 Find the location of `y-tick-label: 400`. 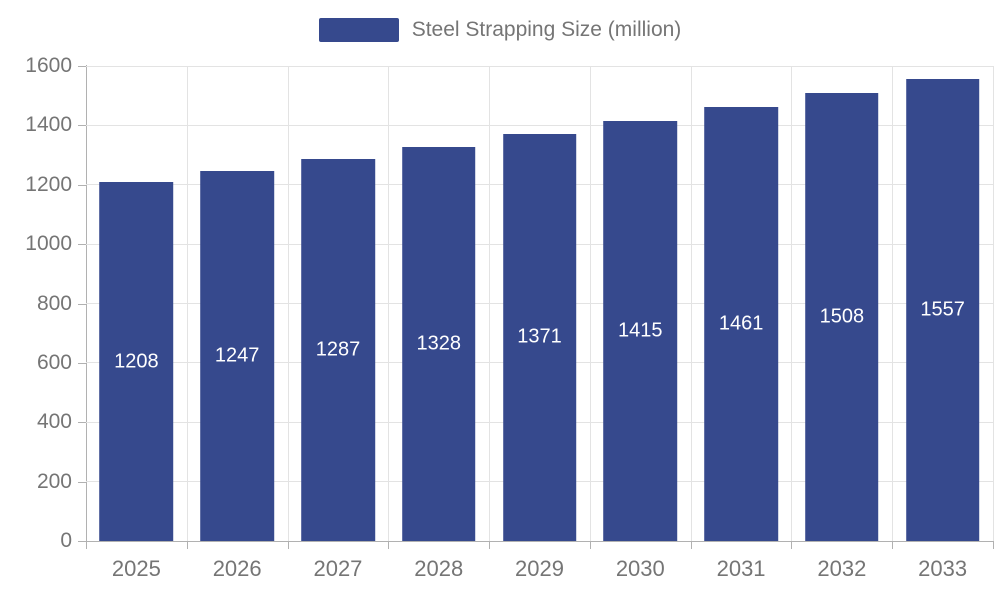

y-tick-label: 400 is located at coordinates (54, 422).